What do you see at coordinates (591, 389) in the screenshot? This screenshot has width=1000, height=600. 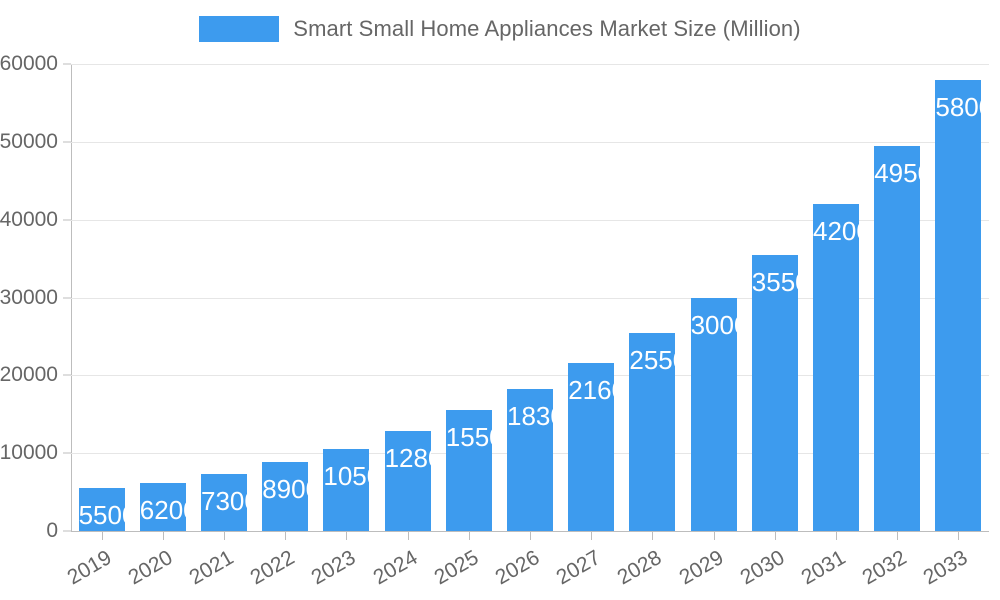 I see `bar-value-label: 21600` at bounding box center [591, 389].